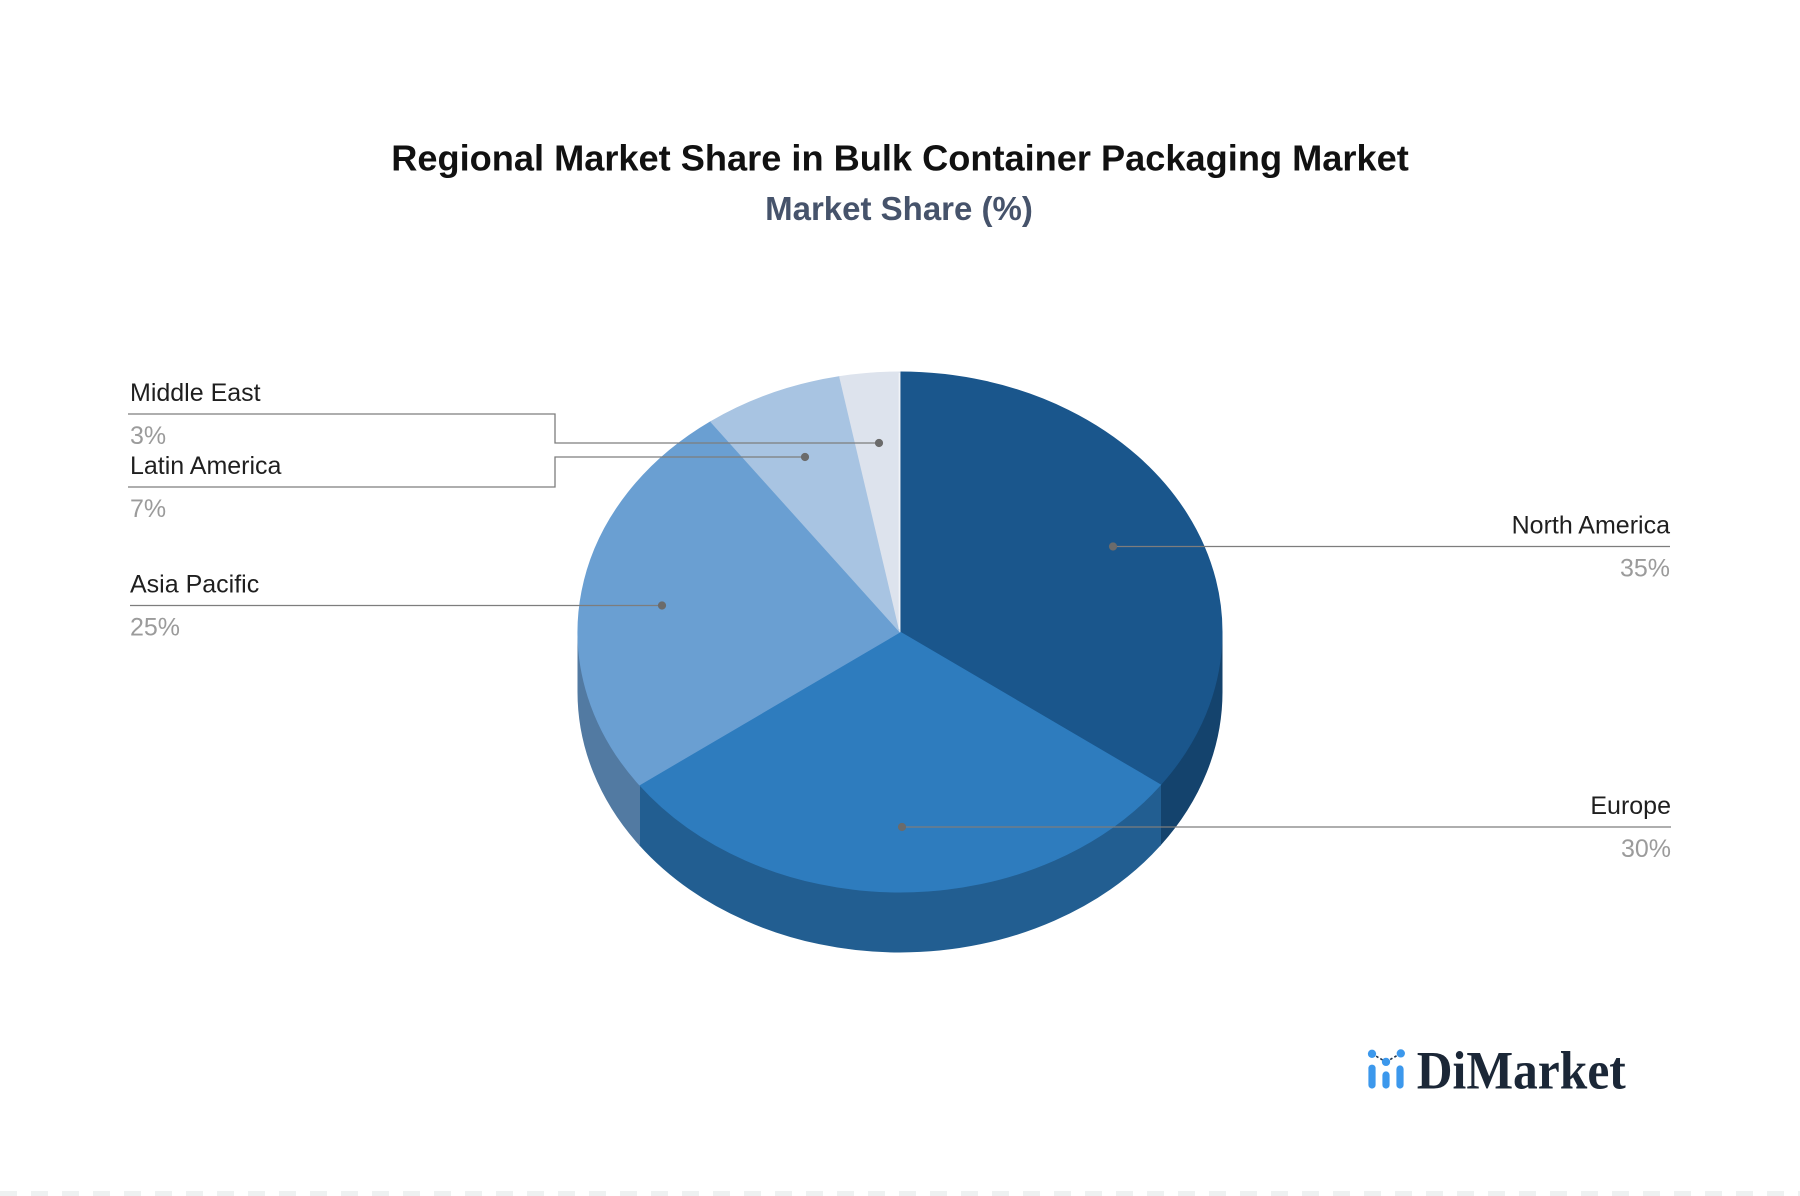 The height and width of the screenshot is (1196, 1800). Describe the element at coordinates (195, 393) in the screenshot. I see `svg-text: Middle East` at that location.